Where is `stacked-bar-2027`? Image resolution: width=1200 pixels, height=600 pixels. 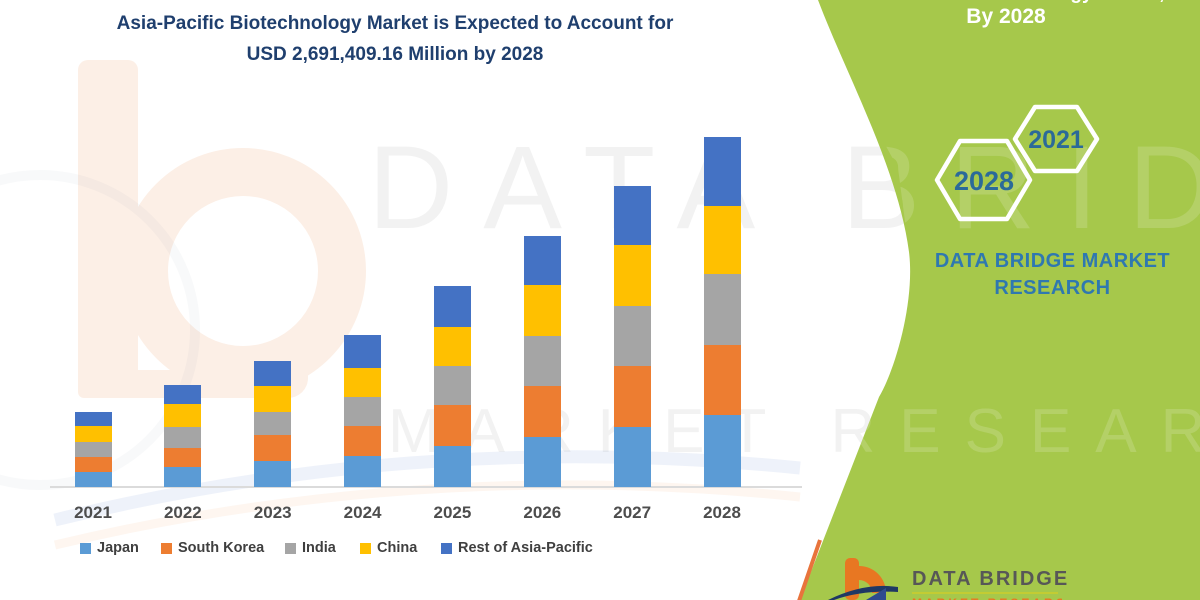
stacked-bar-2027 is located at coordinates (632, 336).